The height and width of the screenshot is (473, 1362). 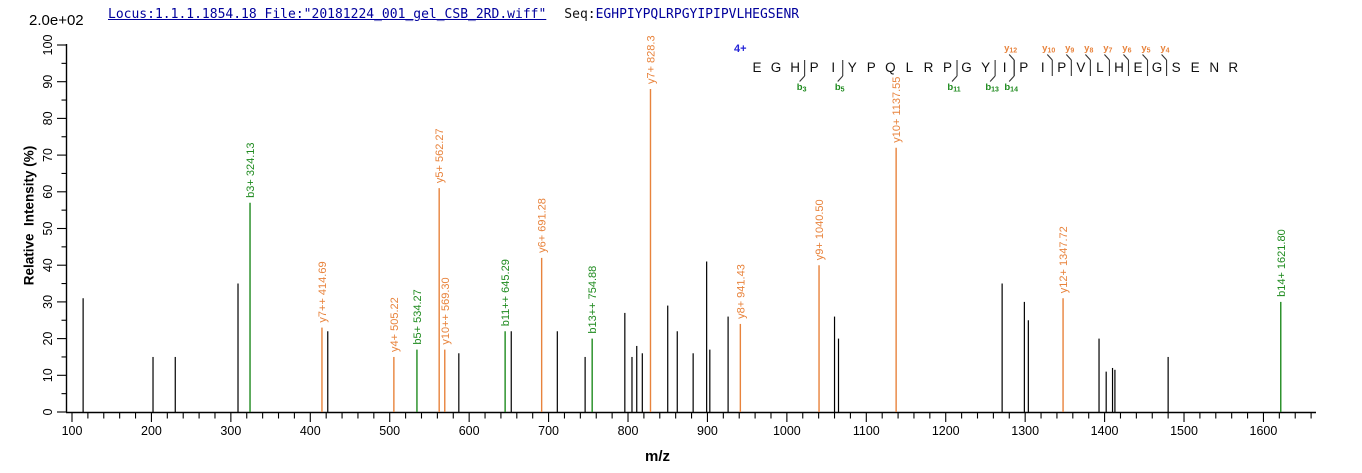 What do you see at coordinates (48, 411) in the screenshot?
I see `y-tick-label: 0` at bounding box center [48, 411].